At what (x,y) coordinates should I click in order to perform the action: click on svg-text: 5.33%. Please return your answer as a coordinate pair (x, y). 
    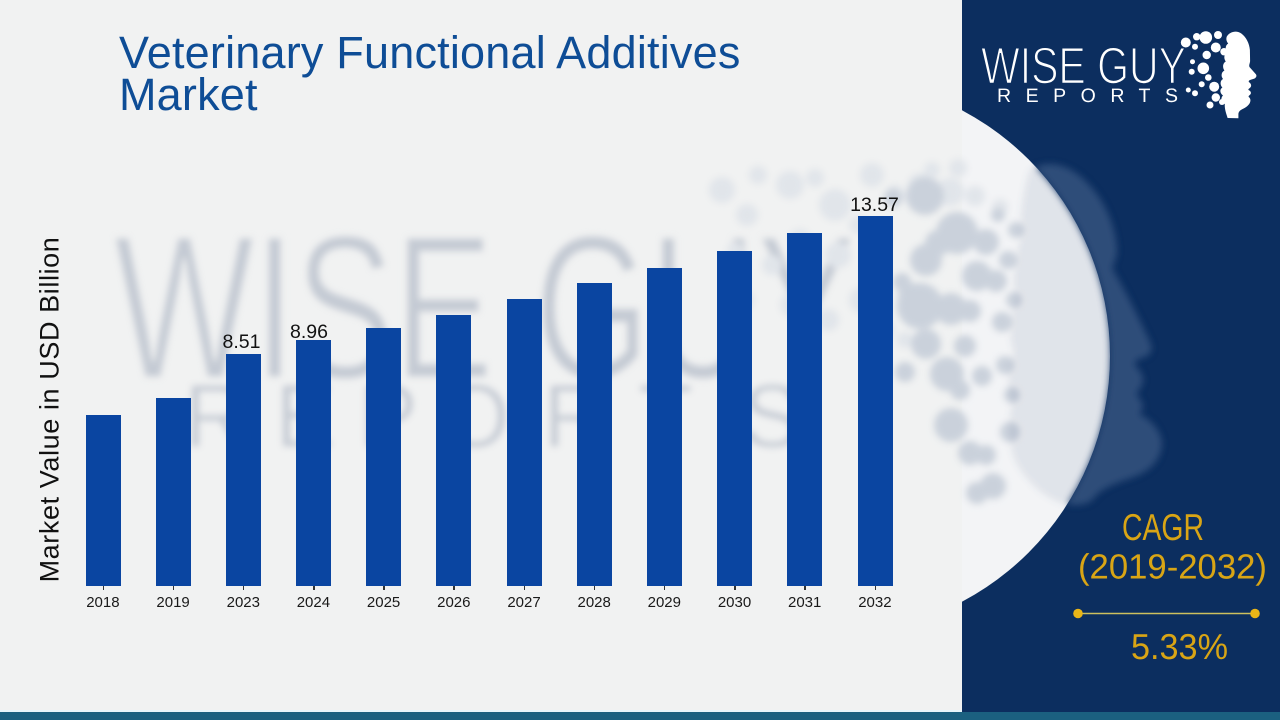
    Looking at the image, I should click on (1179, 646).